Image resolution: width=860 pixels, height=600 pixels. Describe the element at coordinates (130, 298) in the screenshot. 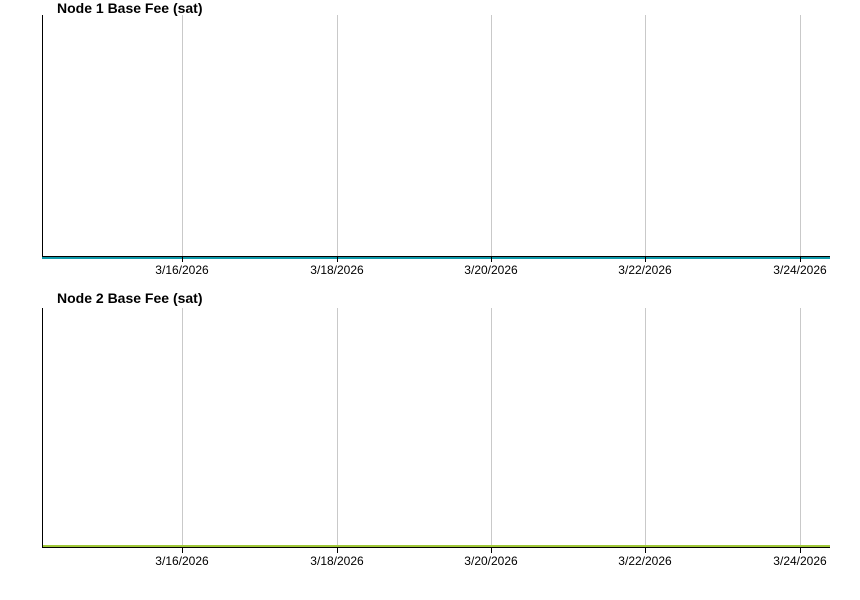

I see `chart-title: Node 2 Base Fee (sat)` at that location.